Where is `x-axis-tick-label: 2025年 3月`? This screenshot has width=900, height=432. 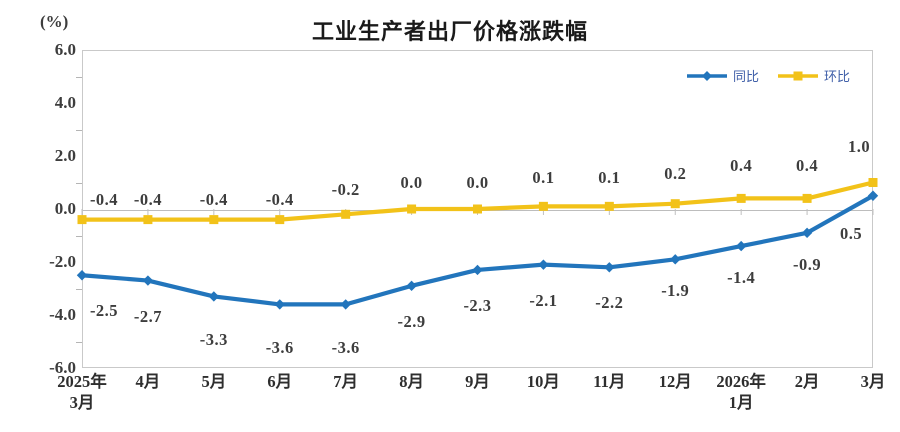
x-axis-tick-label: 2025年 3月 is located at coordinates (82, 392).